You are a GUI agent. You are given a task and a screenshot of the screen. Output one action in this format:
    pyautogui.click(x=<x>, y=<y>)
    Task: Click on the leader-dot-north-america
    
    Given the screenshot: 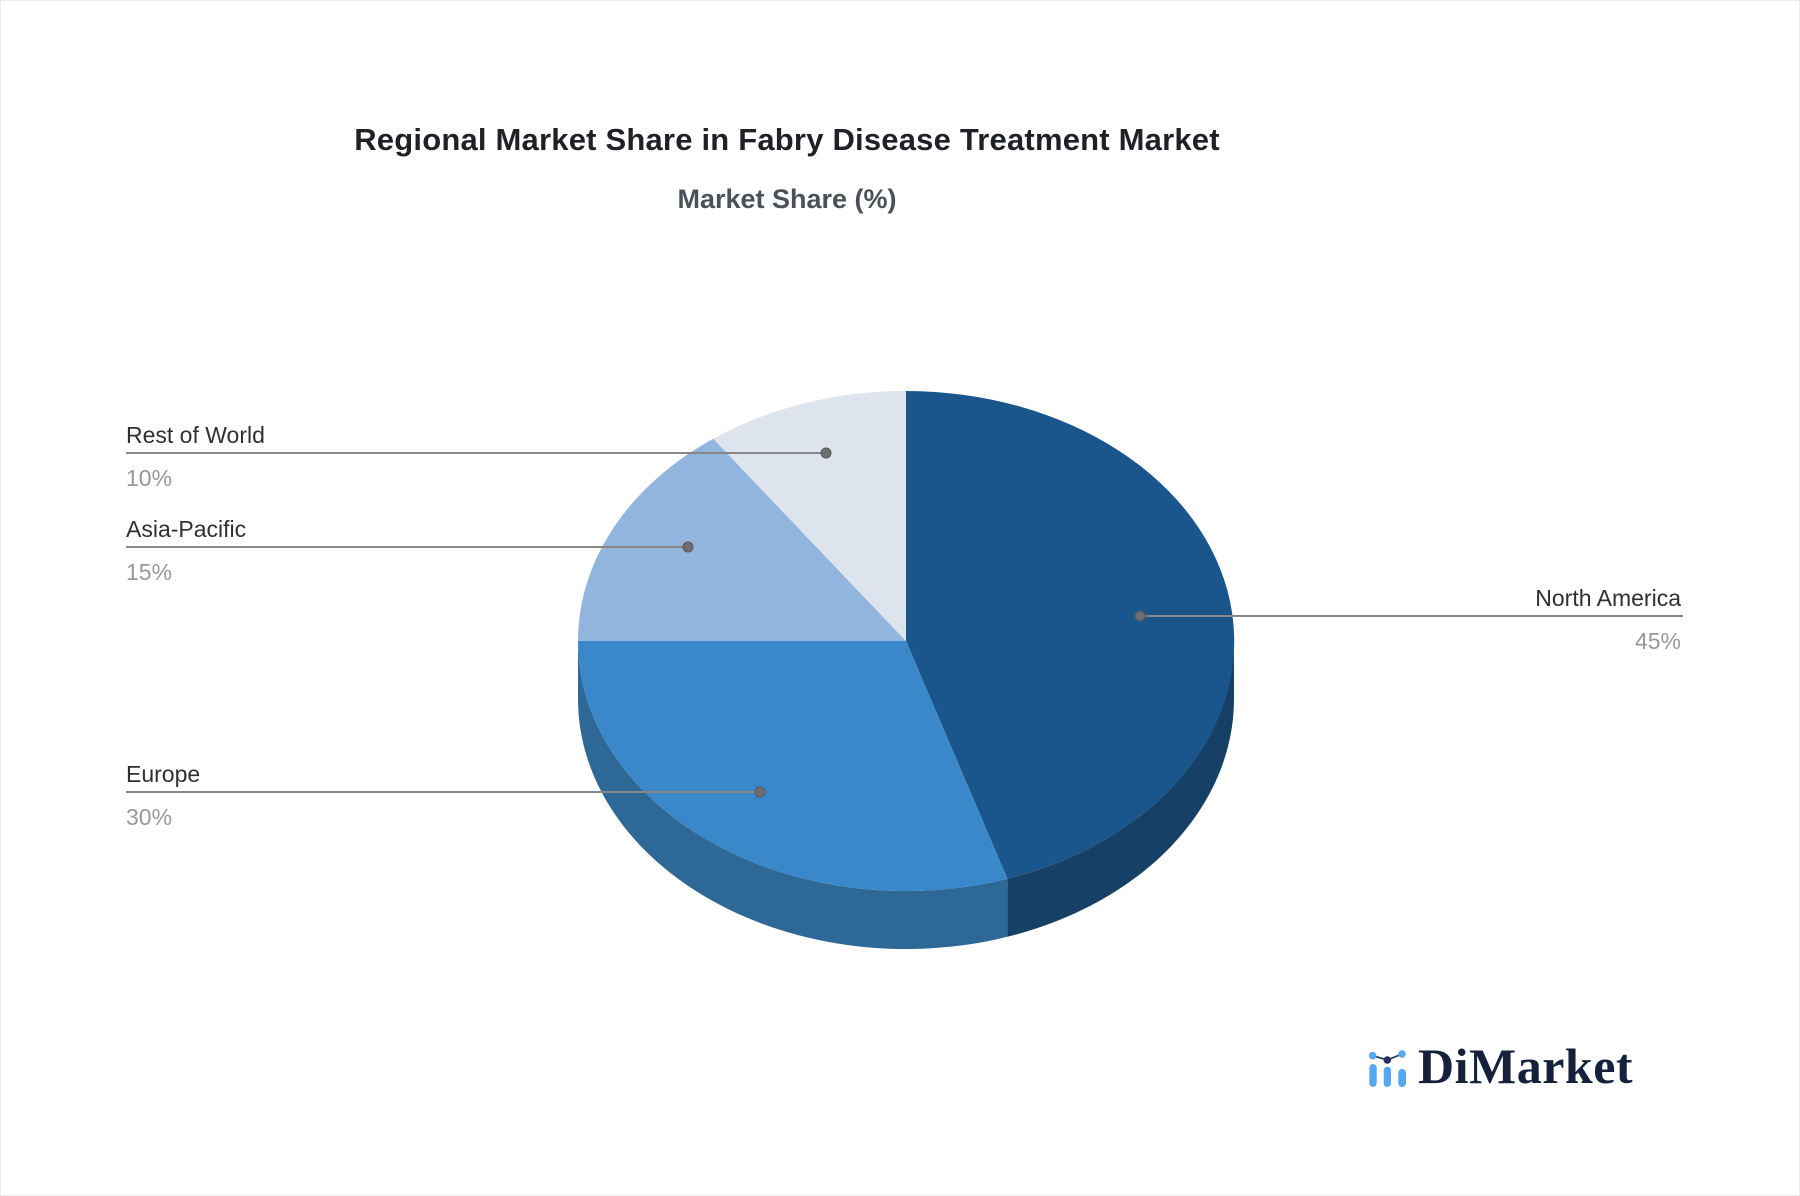 What is the action you would take?
    pyautogui.click(x=1140, y=616)
    